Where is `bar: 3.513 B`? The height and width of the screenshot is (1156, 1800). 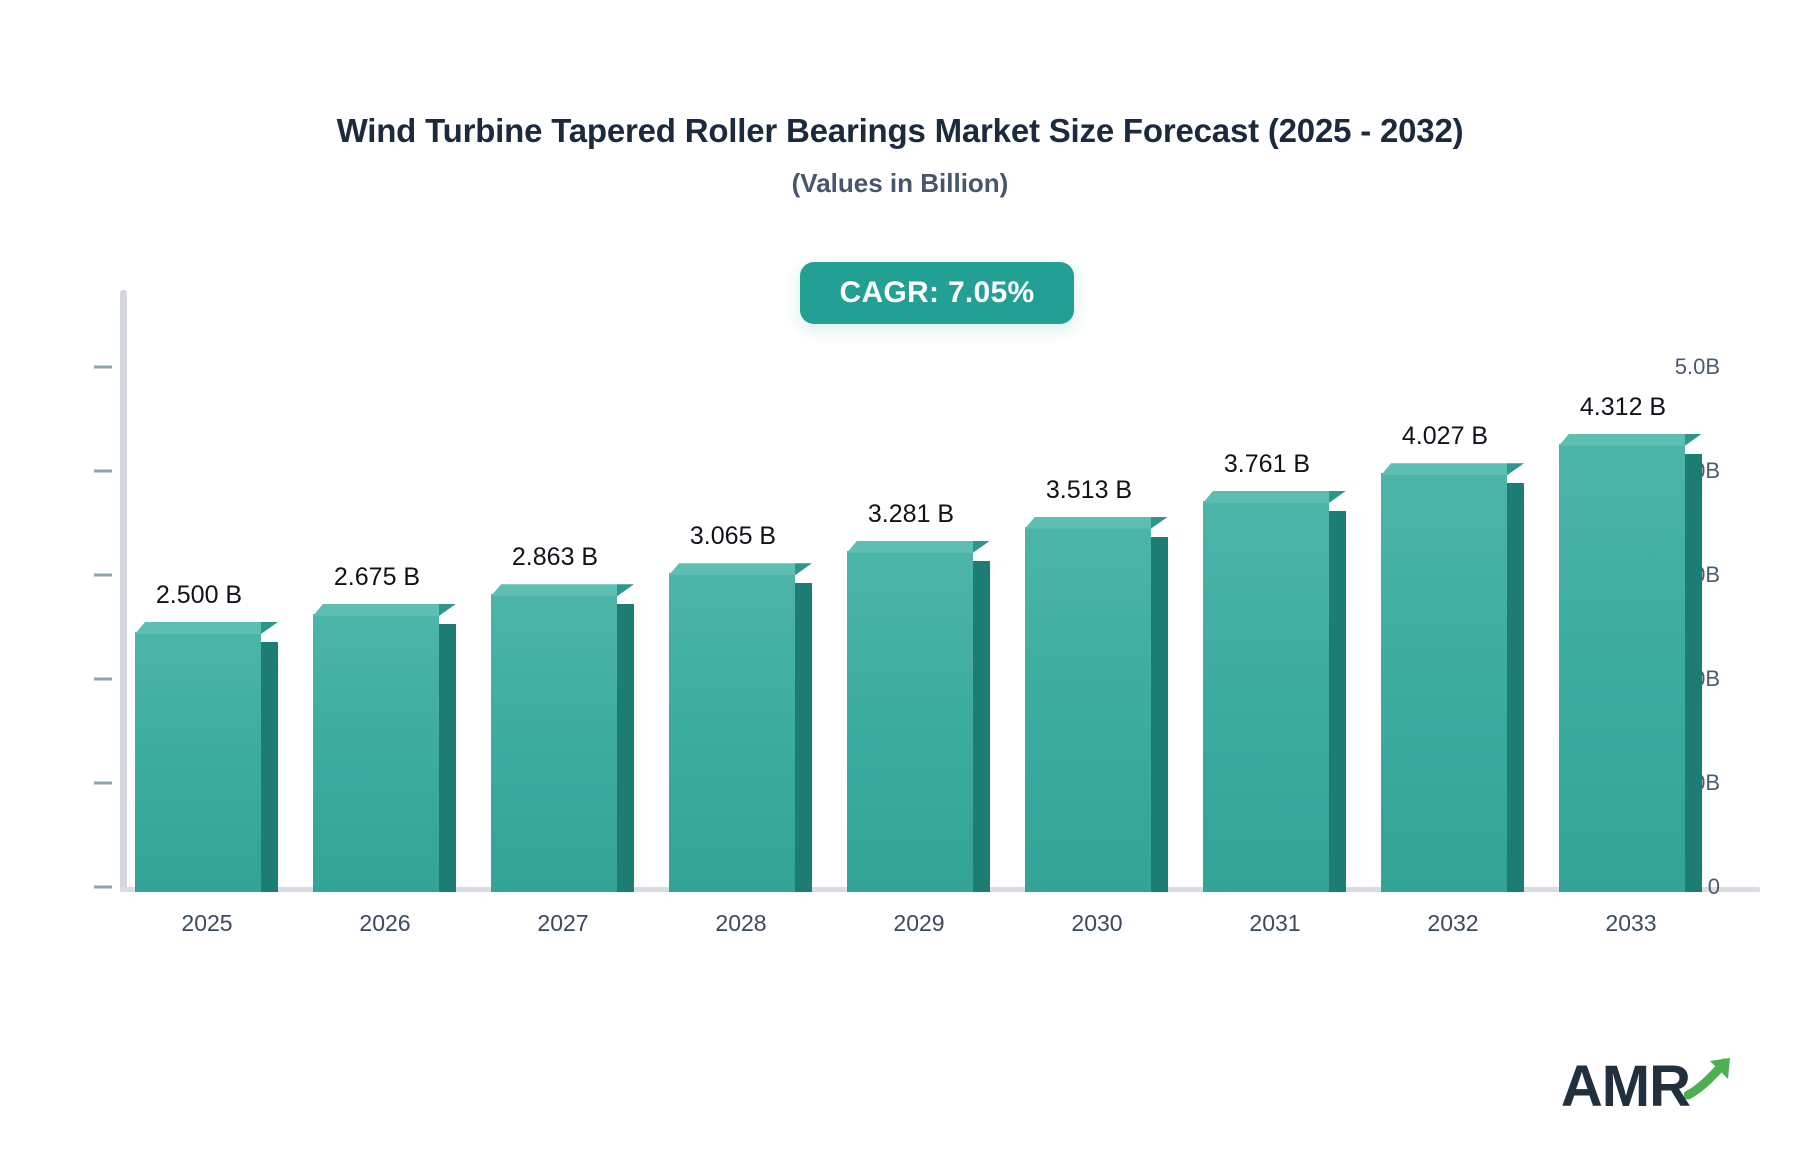
bar: 3.513 B is located at coordinates (1096, 684).